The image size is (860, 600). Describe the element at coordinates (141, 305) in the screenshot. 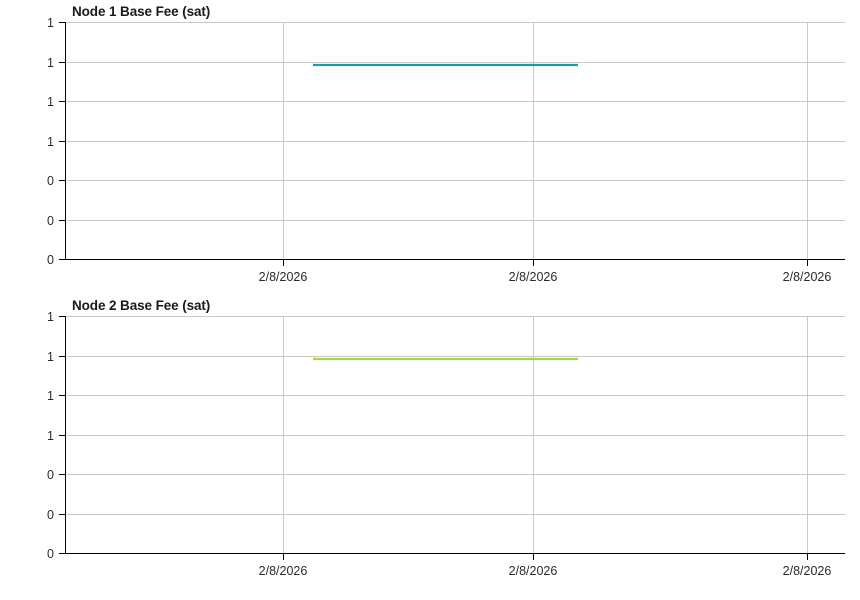

I see `chart-title-node-2: Node 2 Base Fee (sat)` at that location.